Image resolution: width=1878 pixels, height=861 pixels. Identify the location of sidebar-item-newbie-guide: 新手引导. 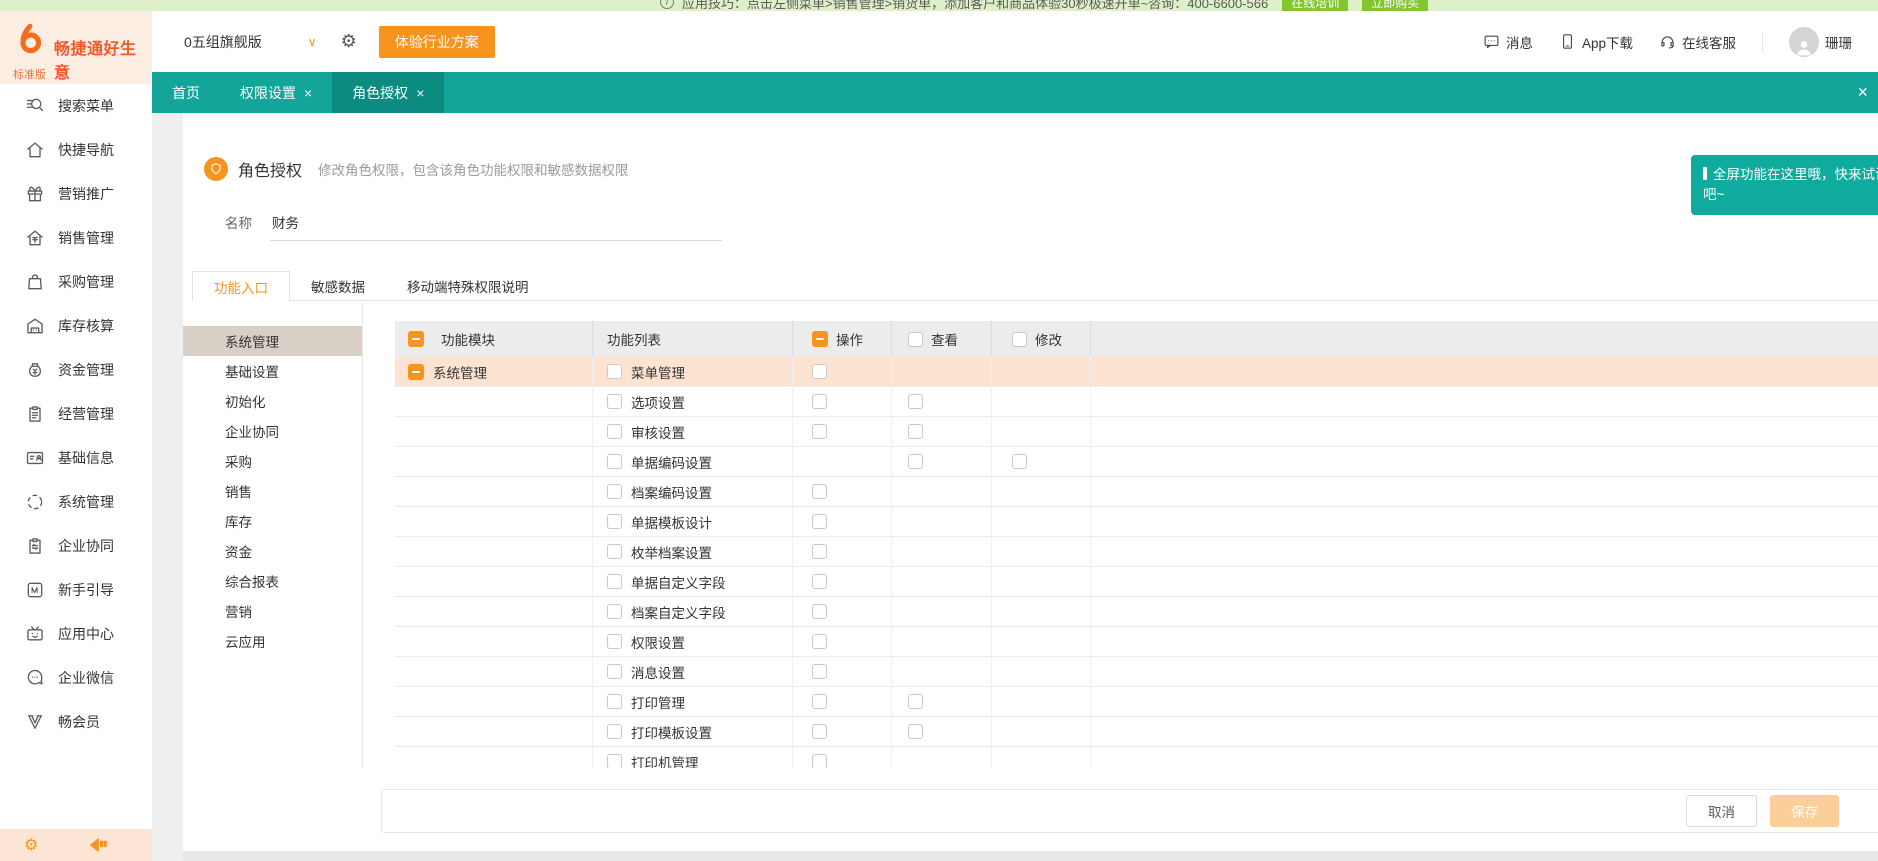
(76, 590).